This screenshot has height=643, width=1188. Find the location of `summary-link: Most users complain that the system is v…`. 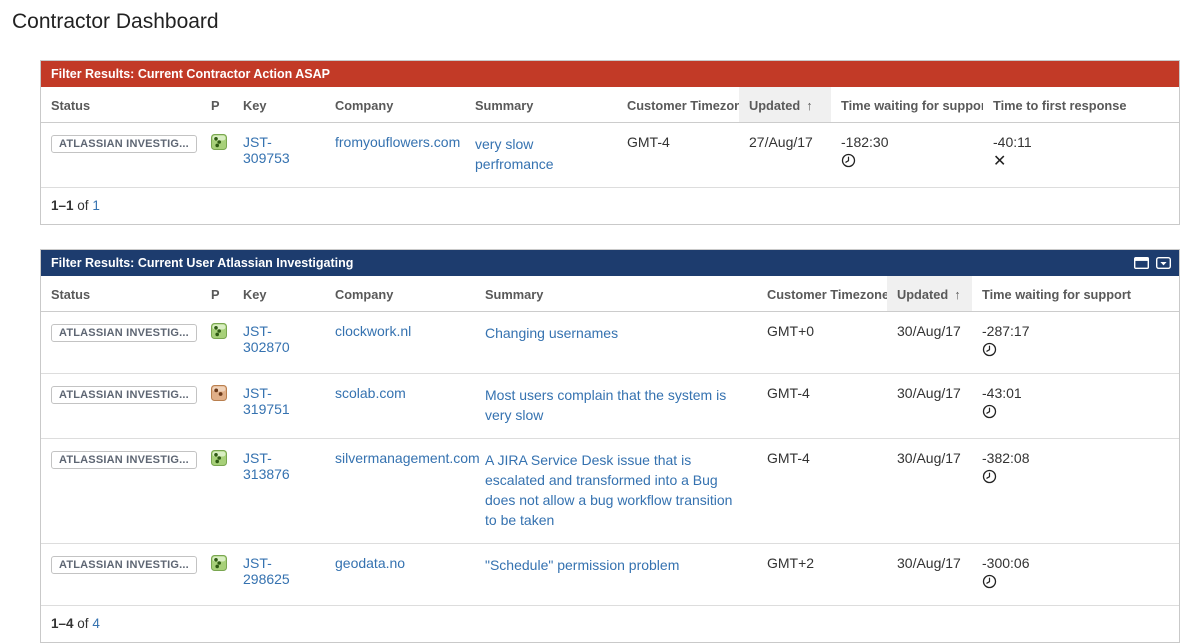

summary-link: Most users complain that the system is v… is located at coordinates (606, 405).